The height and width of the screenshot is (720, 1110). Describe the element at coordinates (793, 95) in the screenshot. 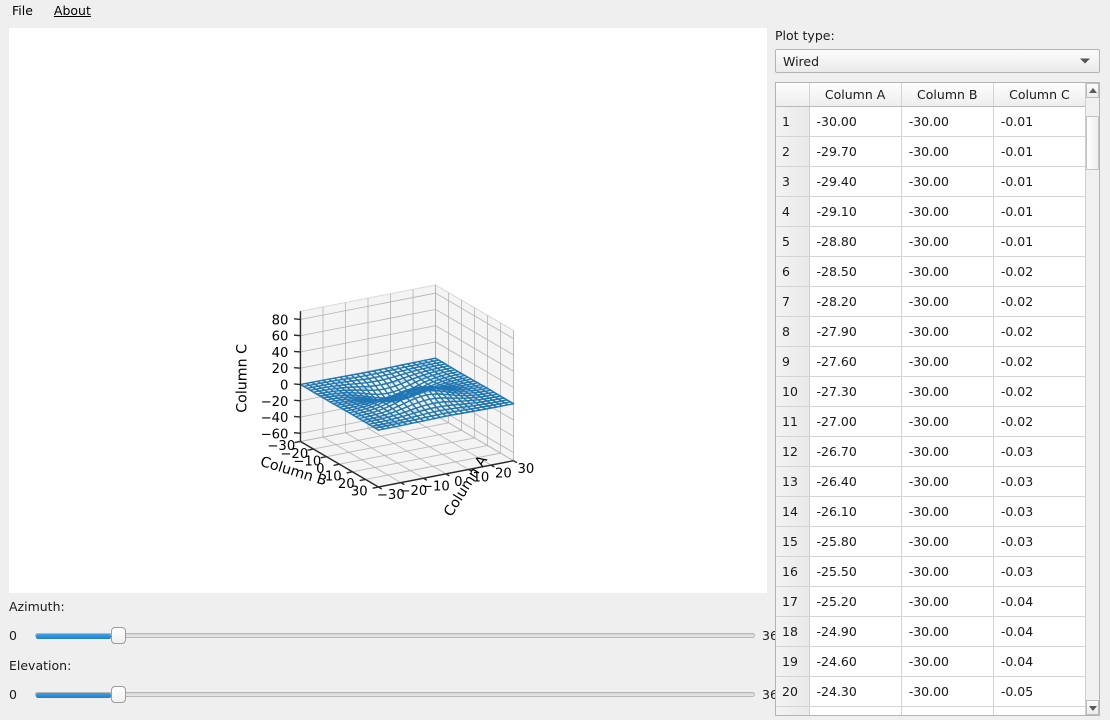

I see `table-corner-header` at that location.